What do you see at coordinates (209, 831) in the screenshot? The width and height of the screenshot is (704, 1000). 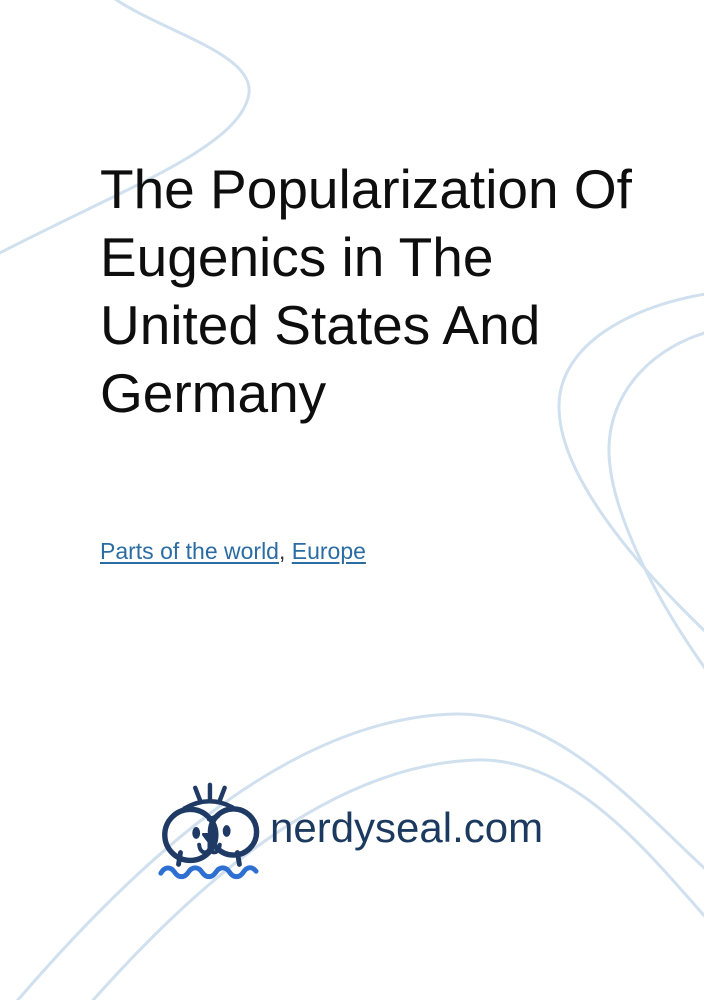 I see `seal-with-glasses-icon` at bounding box center [209, 831].